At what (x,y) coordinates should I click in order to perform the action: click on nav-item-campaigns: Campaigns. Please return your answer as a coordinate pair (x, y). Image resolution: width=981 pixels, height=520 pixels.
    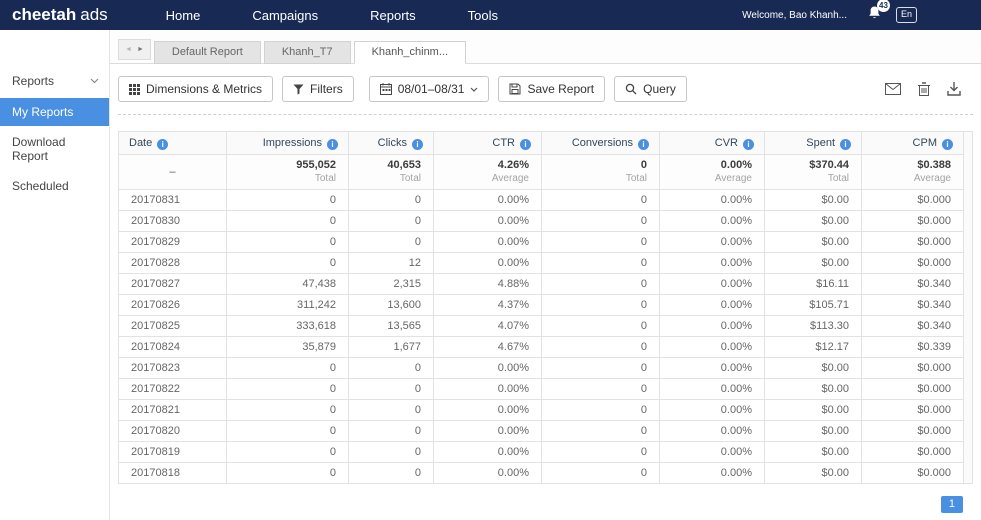
    Looking at the image, I should click on (285, 15).